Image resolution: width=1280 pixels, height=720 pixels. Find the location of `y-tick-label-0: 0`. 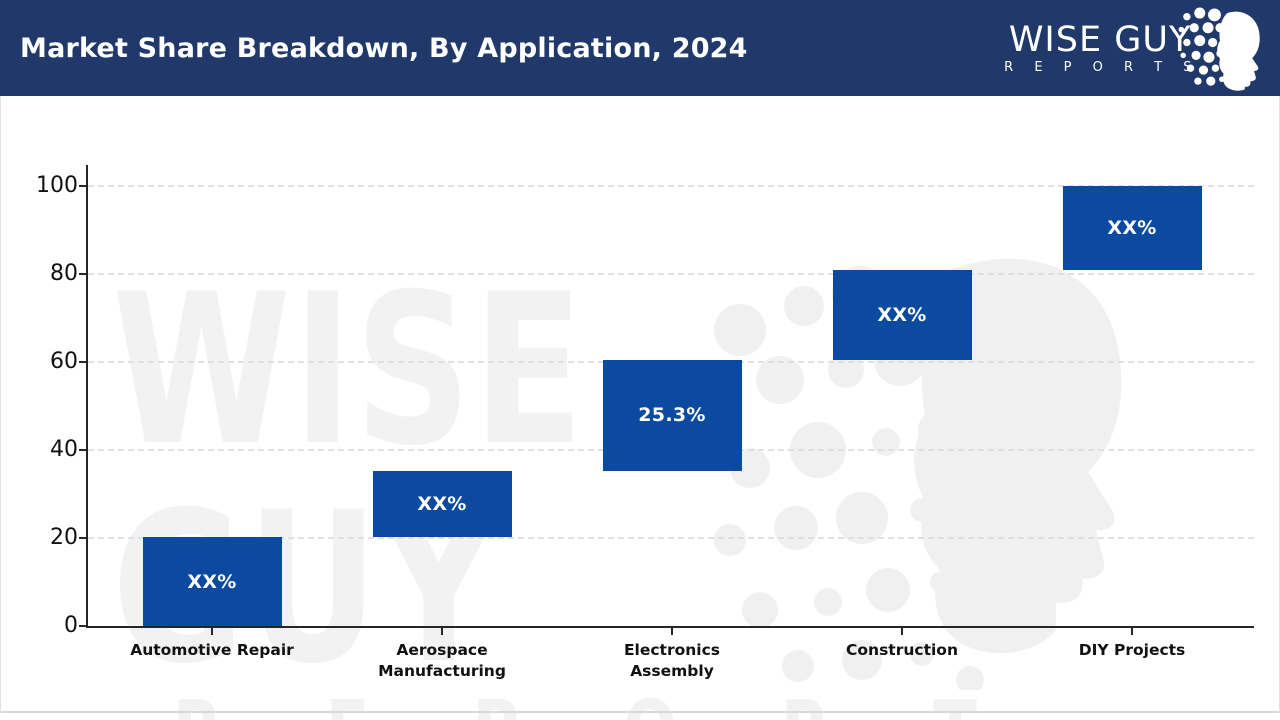

y-tick-label-0: 0 is located at coordinates (71, 625).